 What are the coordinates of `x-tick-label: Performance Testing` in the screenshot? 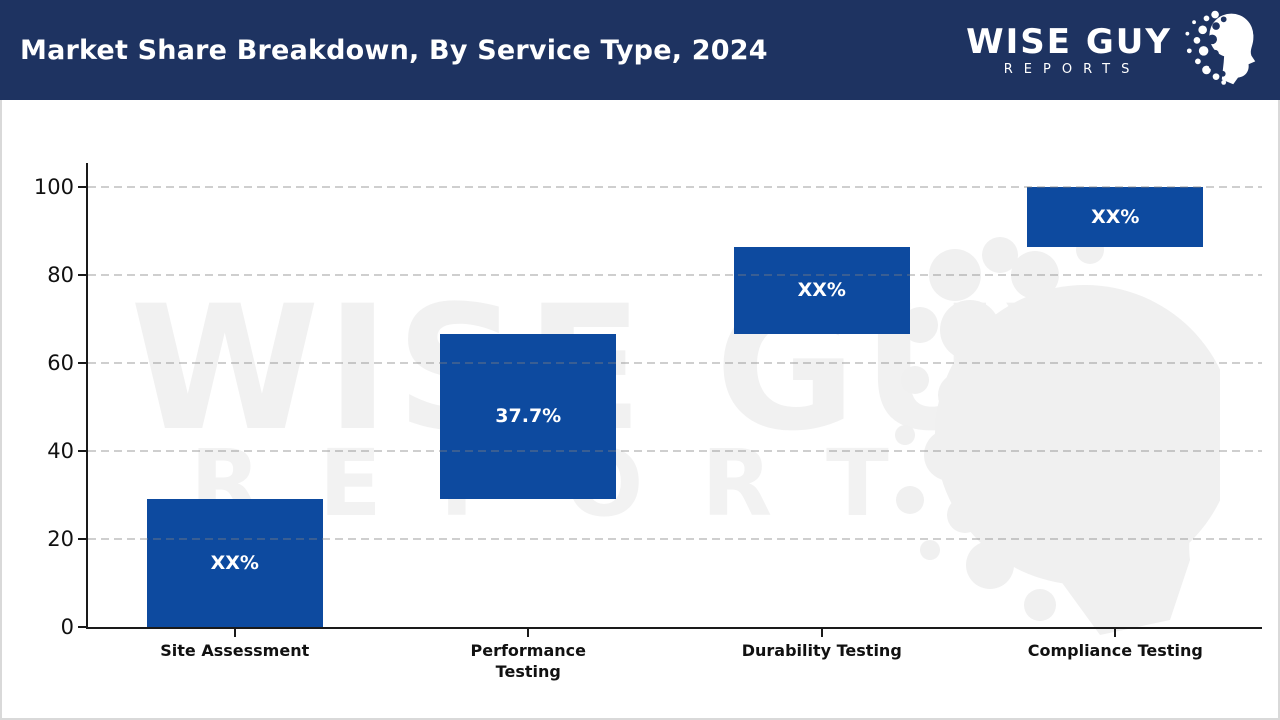 It's located at (528, 661).